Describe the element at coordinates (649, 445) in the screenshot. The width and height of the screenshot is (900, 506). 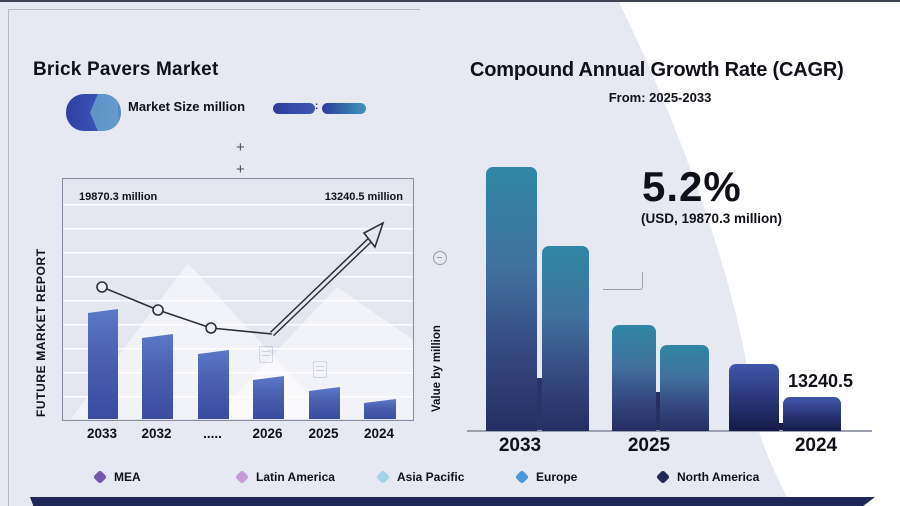
I see `right-x-label: 2025` at that location.